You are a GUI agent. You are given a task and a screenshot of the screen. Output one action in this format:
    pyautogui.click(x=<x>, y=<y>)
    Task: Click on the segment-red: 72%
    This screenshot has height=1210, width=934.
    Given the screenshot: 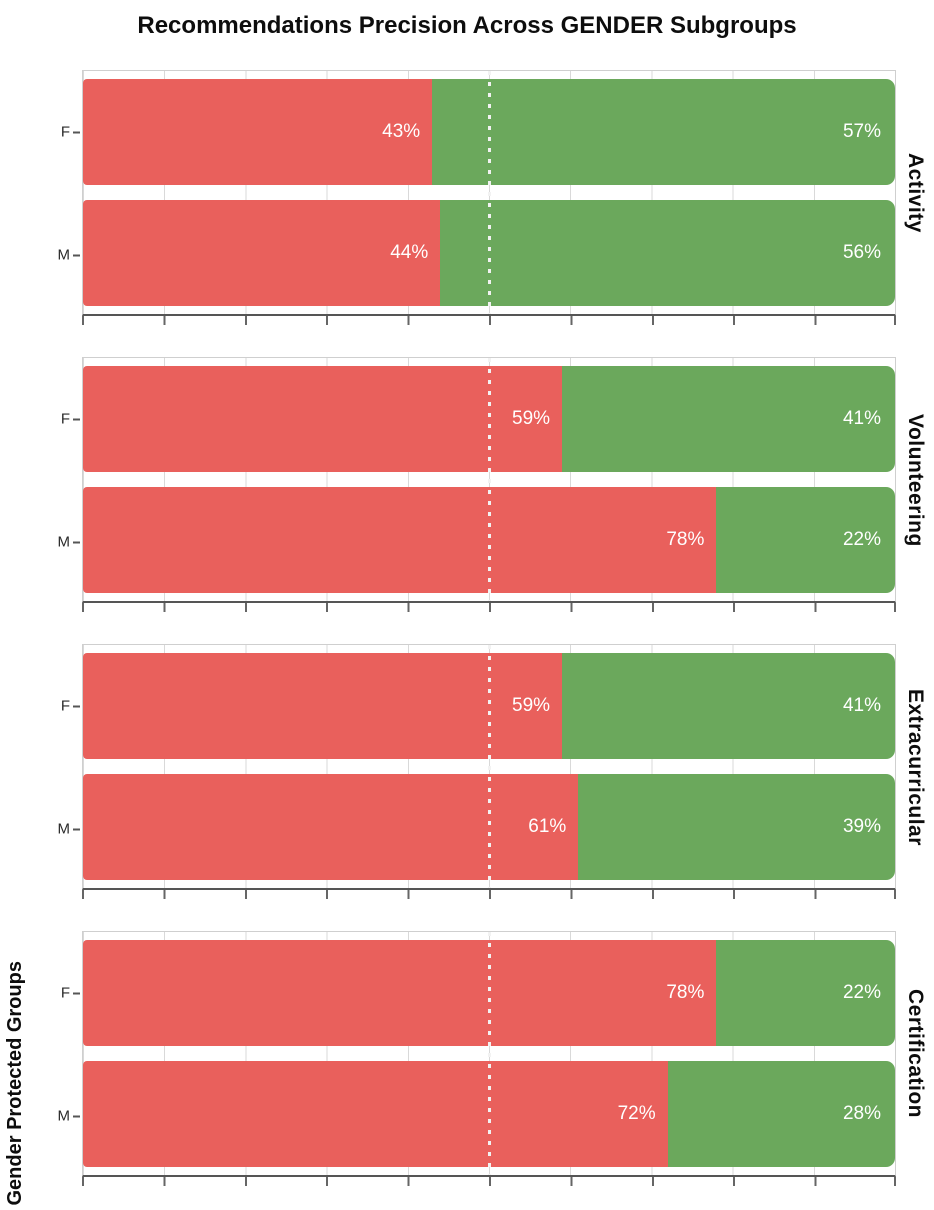 What is the action you would take?
    pyautogui.click(x=375, y=1114)
    